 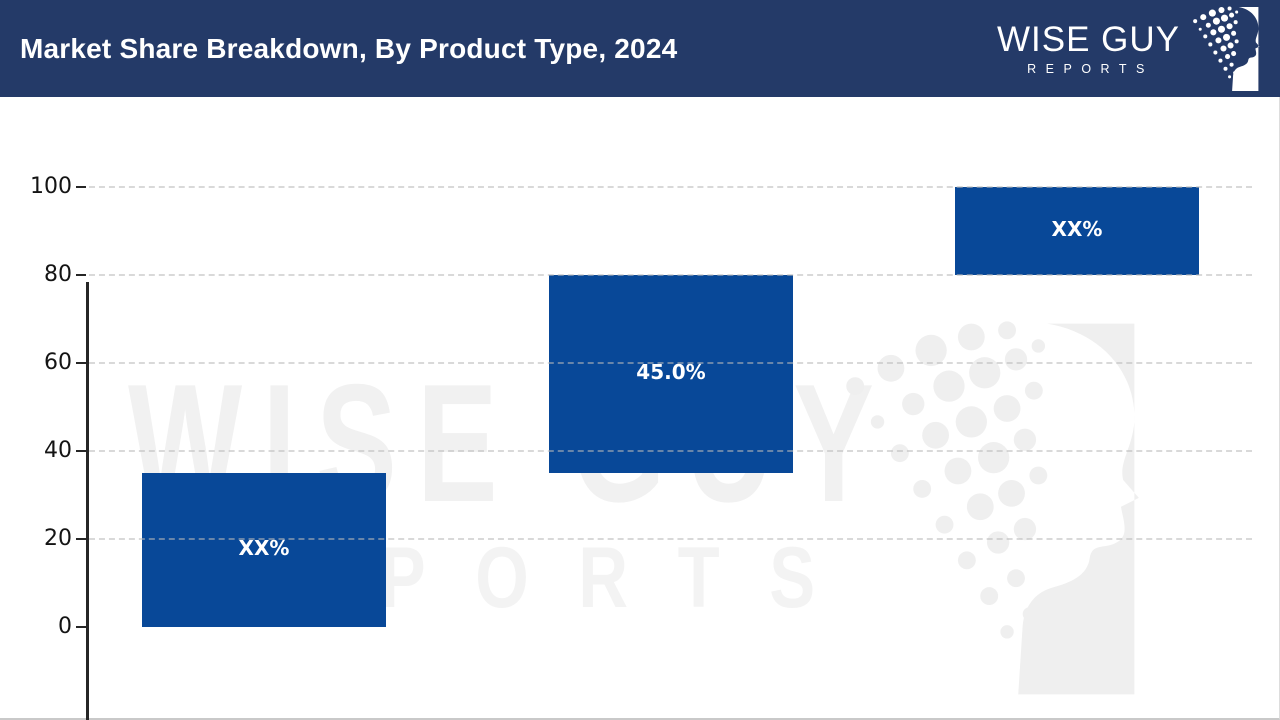 I want to click on watermark-face-icon, so click(x=982, y=509).